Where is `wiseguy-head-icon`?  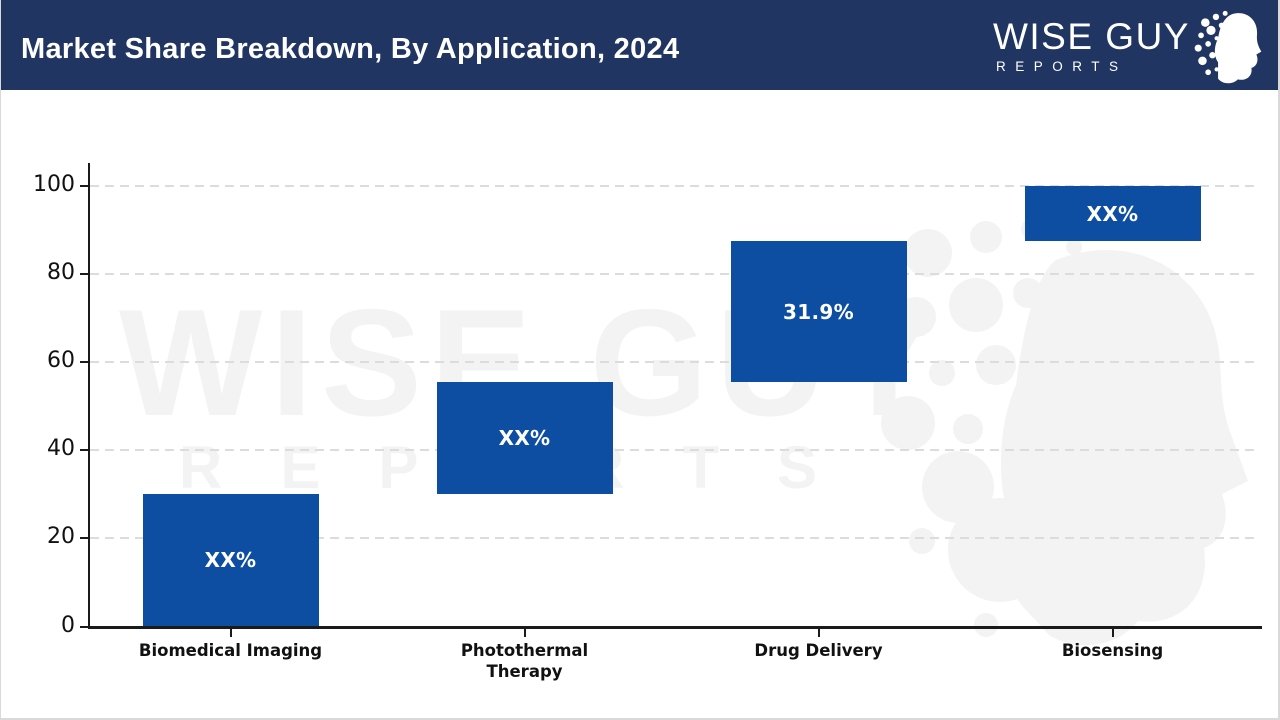
wiseguy-head-icon is located at coordinates (1228, 47).